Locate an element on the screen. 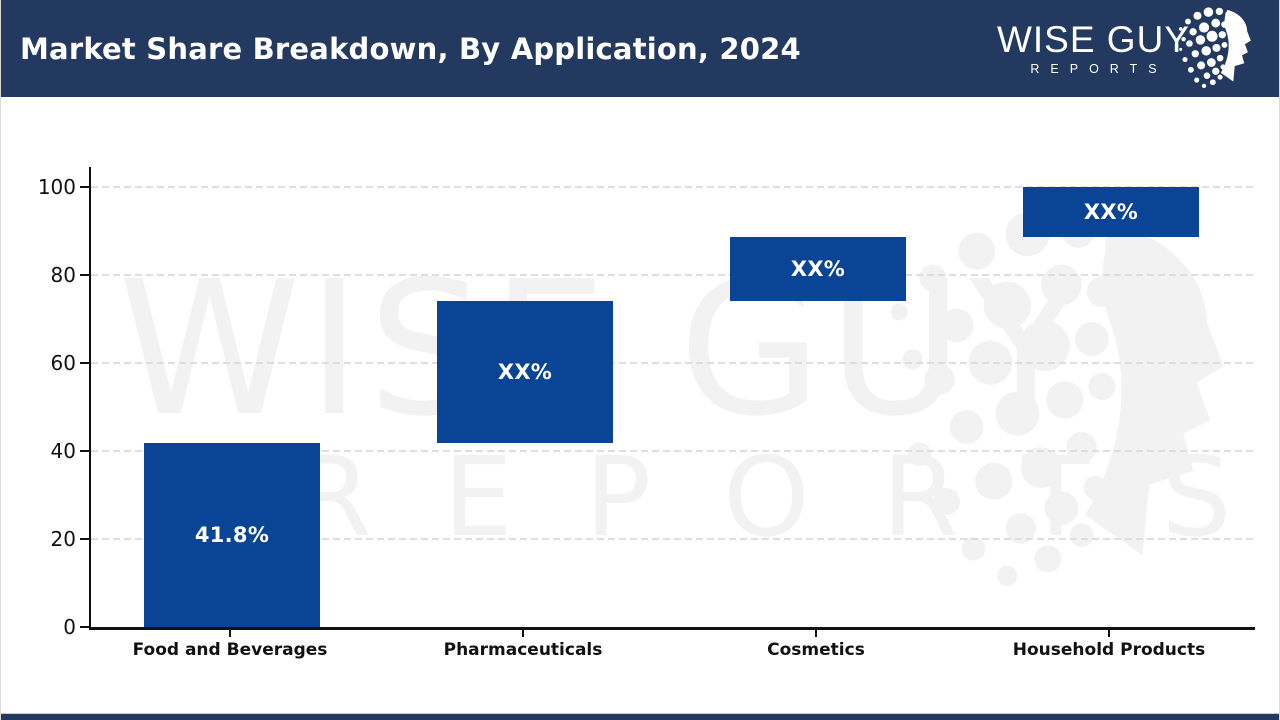 Image resolution: width=1280 pixels, height=720 pixels. footer-divider is located at coordinates (640, 713).